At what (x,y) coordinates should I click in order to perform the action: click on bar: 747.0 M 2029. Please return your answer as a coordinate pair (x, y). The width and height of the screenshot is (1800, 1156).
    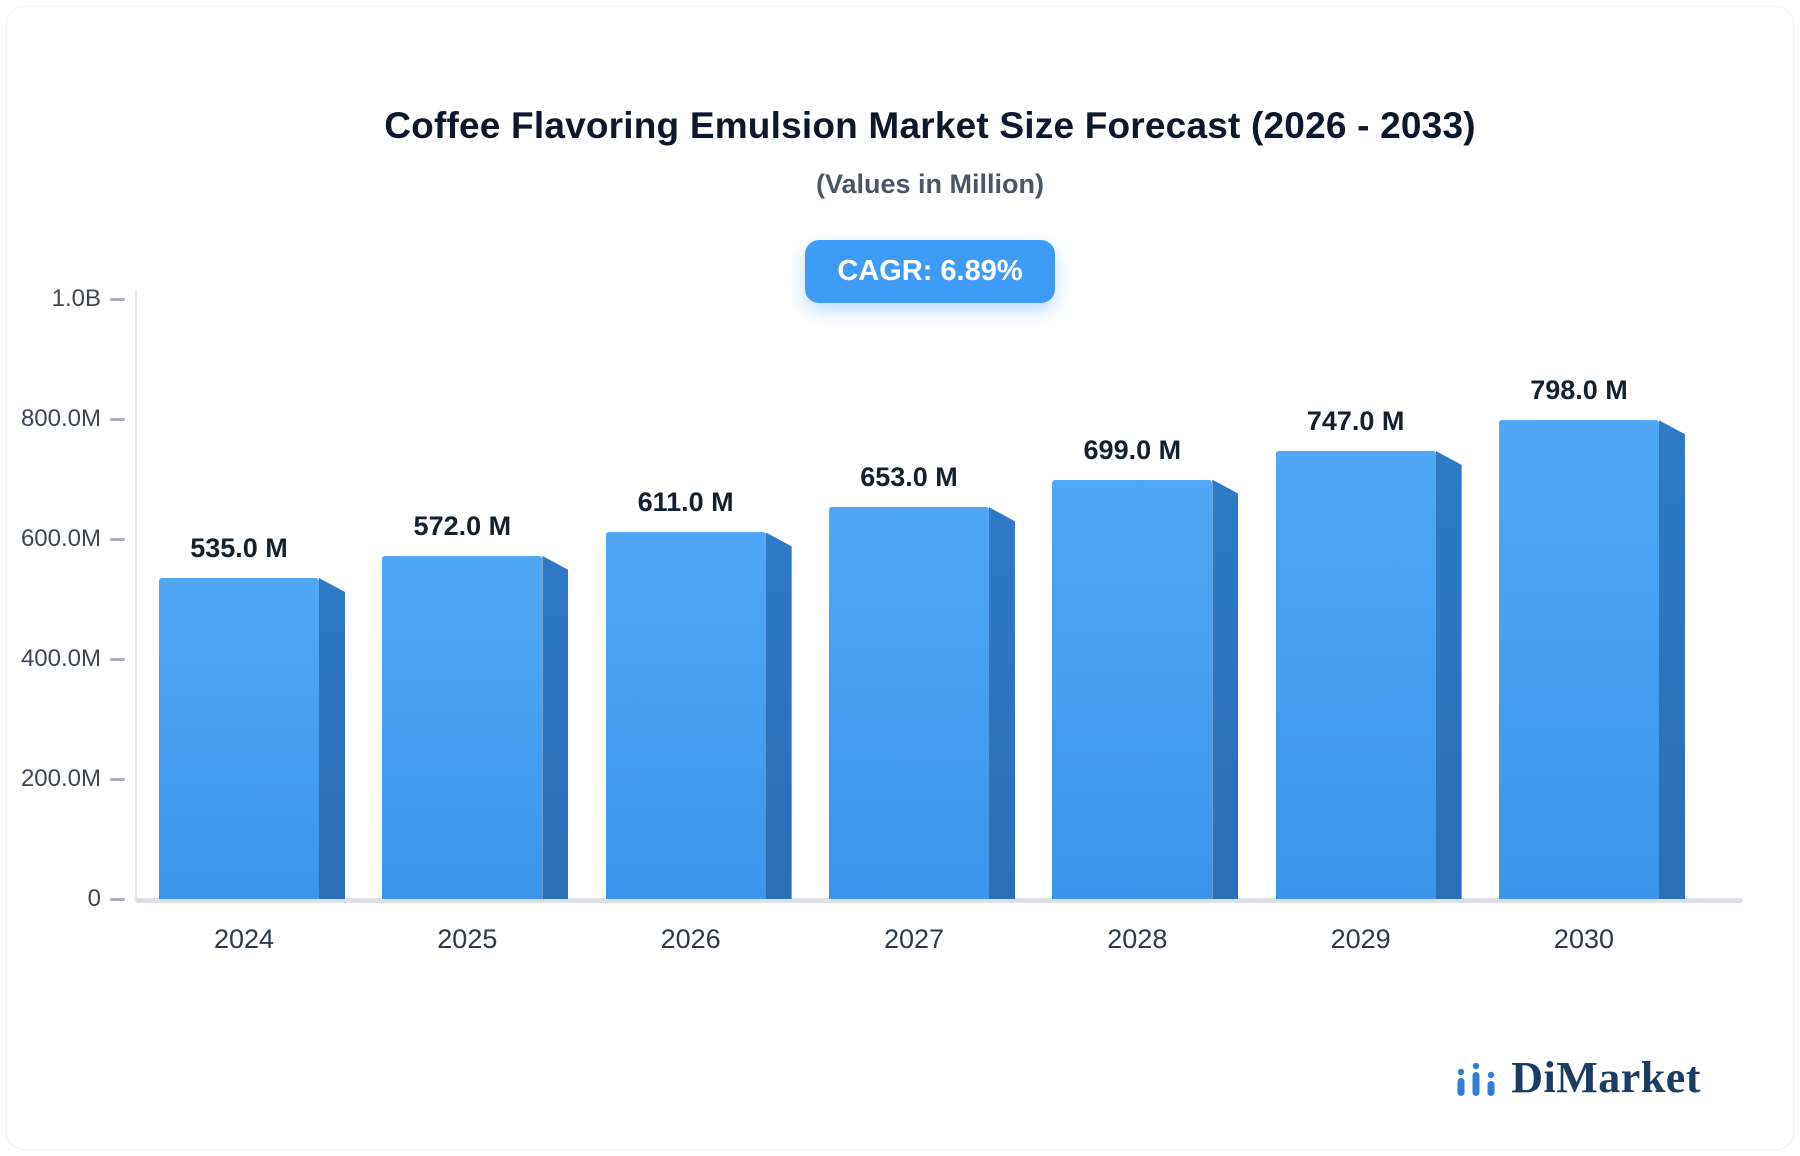
    Looking at the image, I should click on (1368, 626).